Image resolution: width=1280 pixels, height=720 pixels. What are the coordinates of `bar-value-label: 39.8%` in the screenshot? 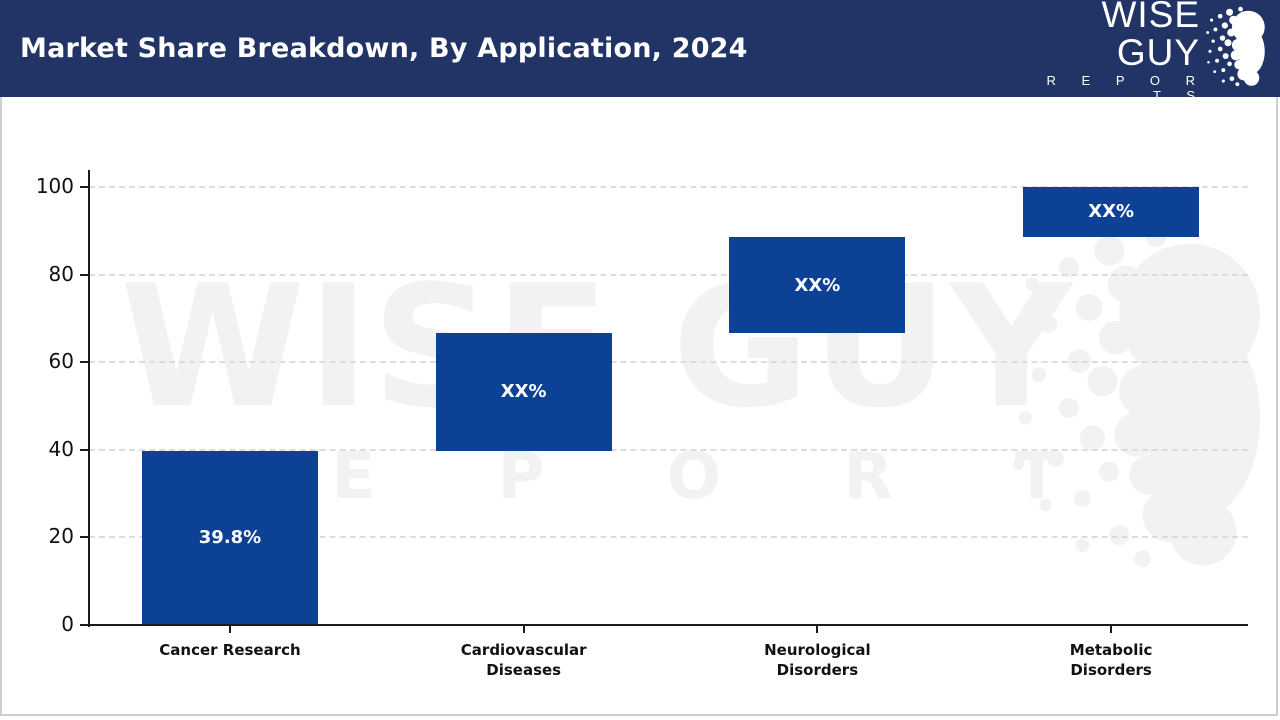 It's located at (230, 538).